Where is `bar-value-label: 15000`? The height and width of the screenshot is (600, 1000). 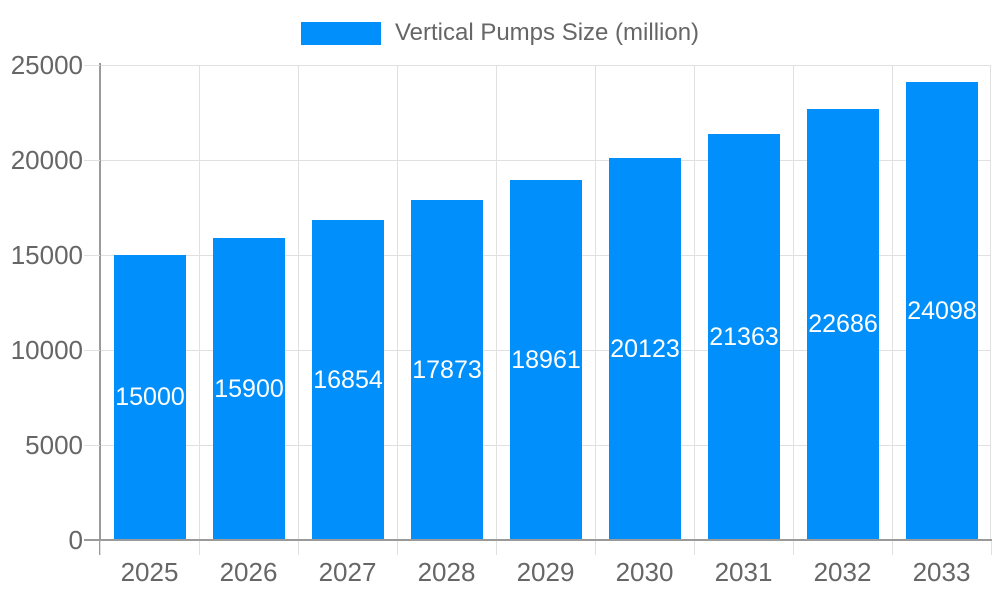 bar-value-label: 15000 is located at coordinates (150, 397).